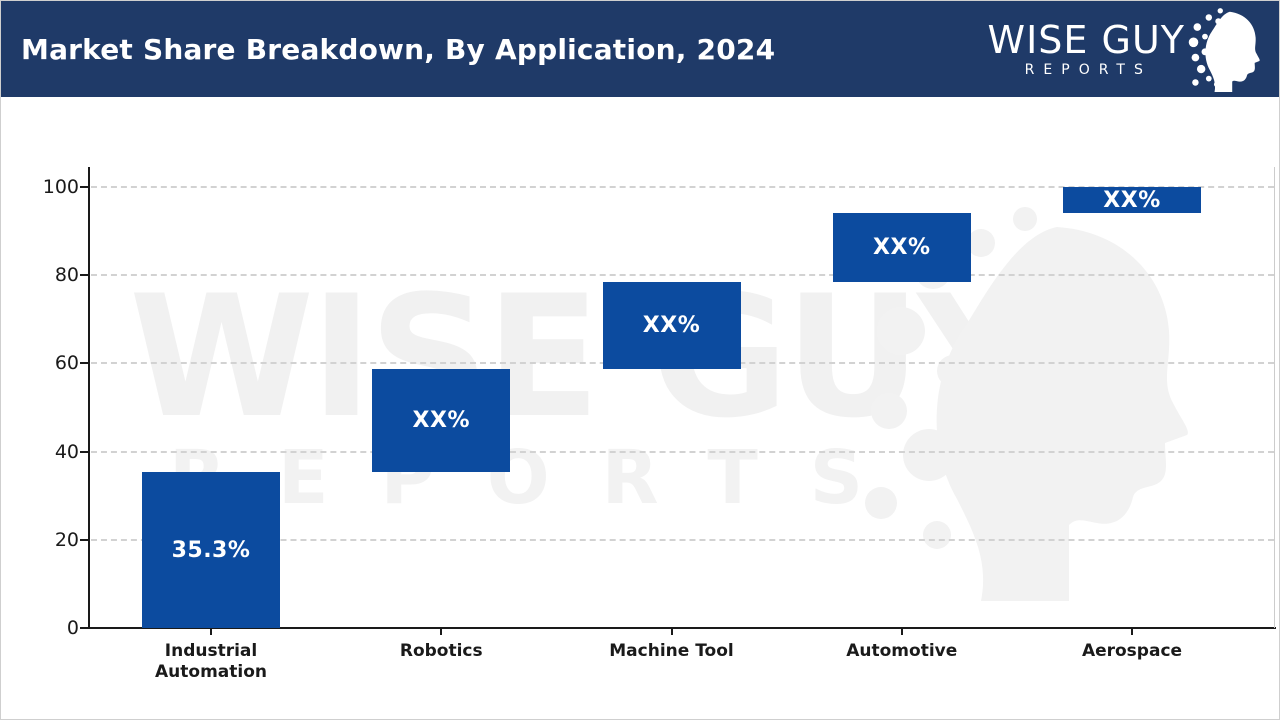 This screenshot has width=1280, height=720. Describe the element at coordinates (60, 187) in the screenshot. I see `y-tick-label: 100` at that location.